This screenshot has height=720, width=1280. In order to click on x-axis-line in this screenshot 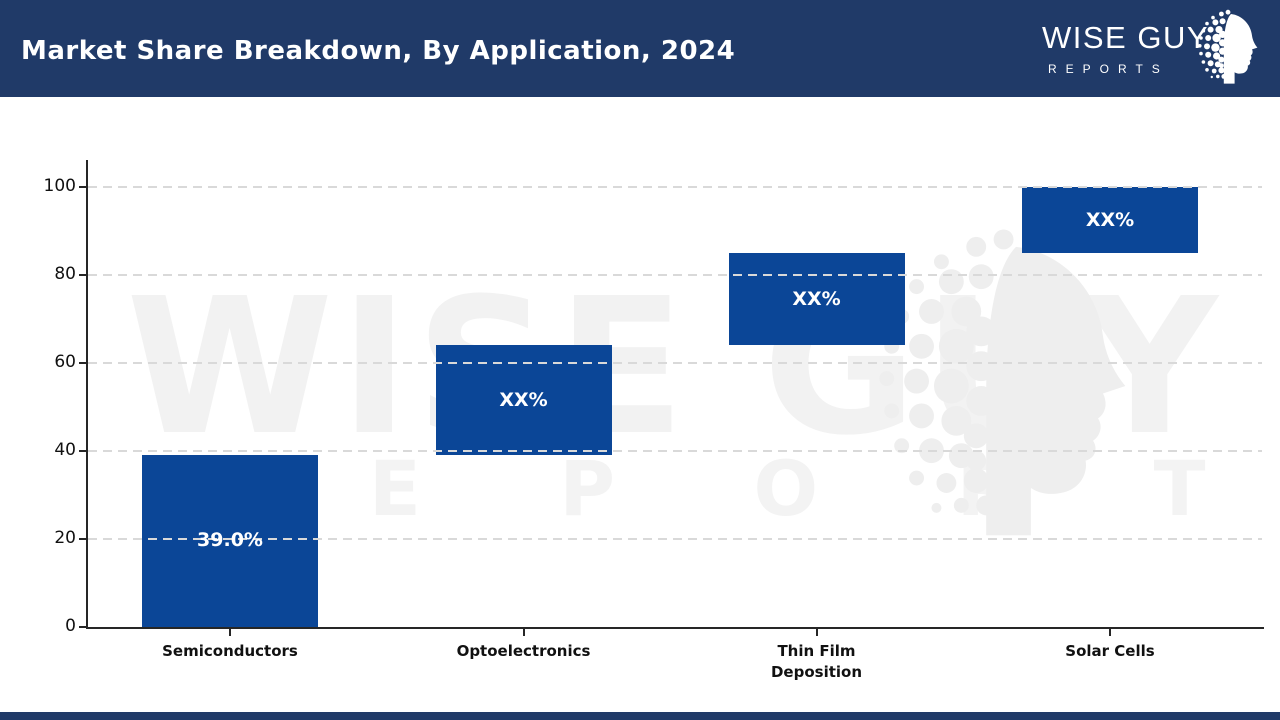, I will do `click(675, 628)`.